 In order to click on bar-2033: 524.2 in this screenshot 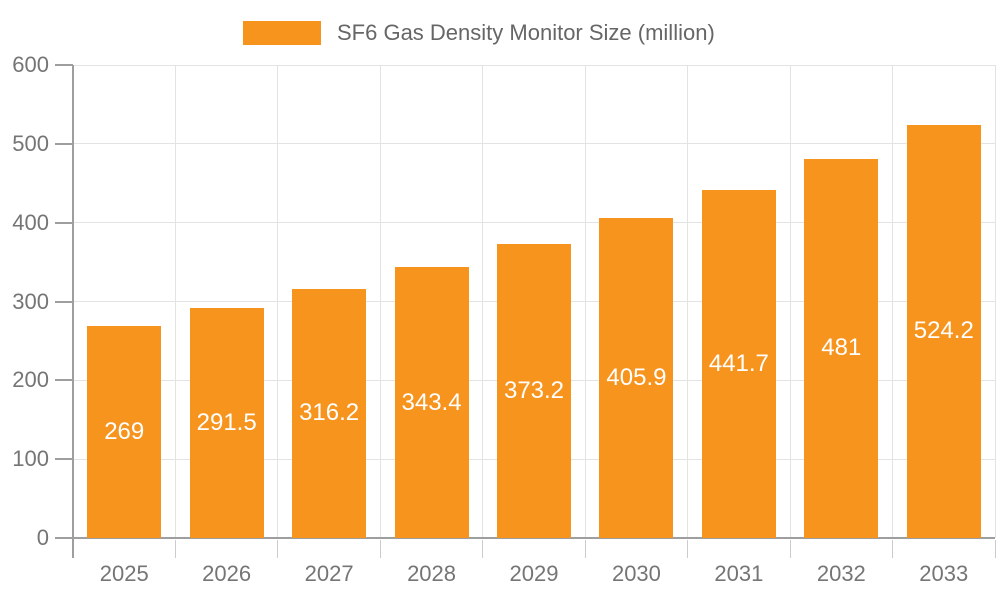, I will do `click(943, 331)`.